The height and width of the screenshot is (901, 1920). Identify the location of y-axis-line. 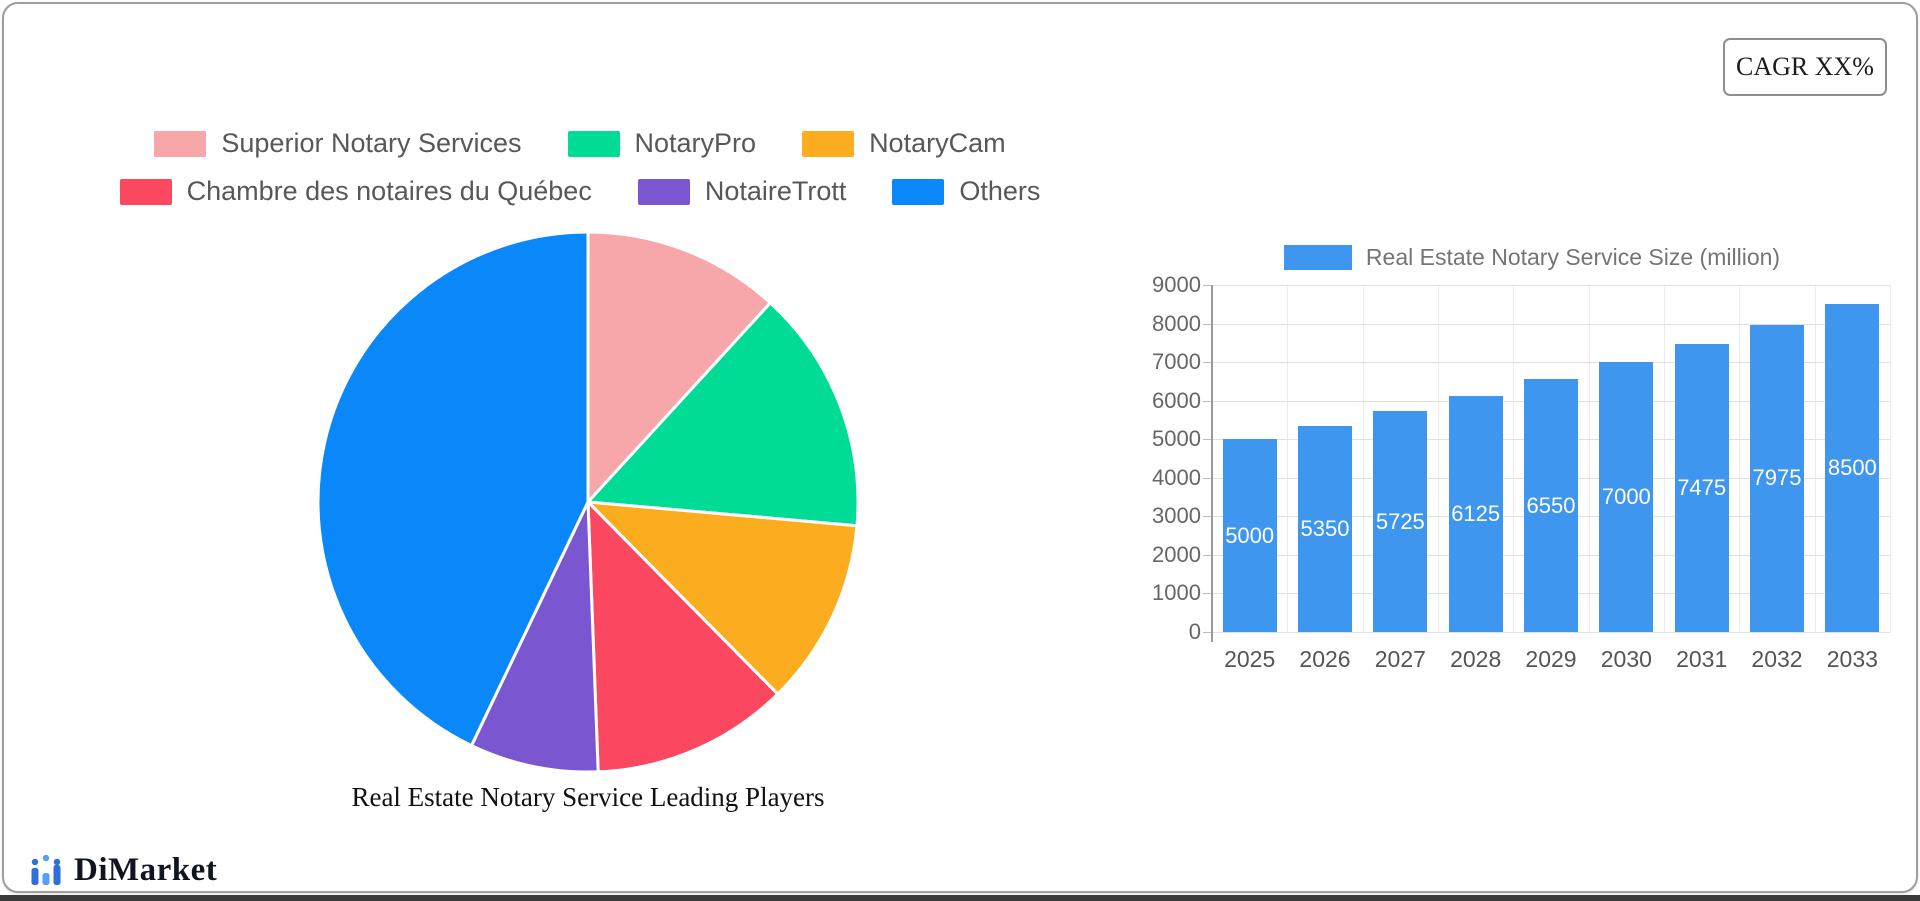
(1212, 463).